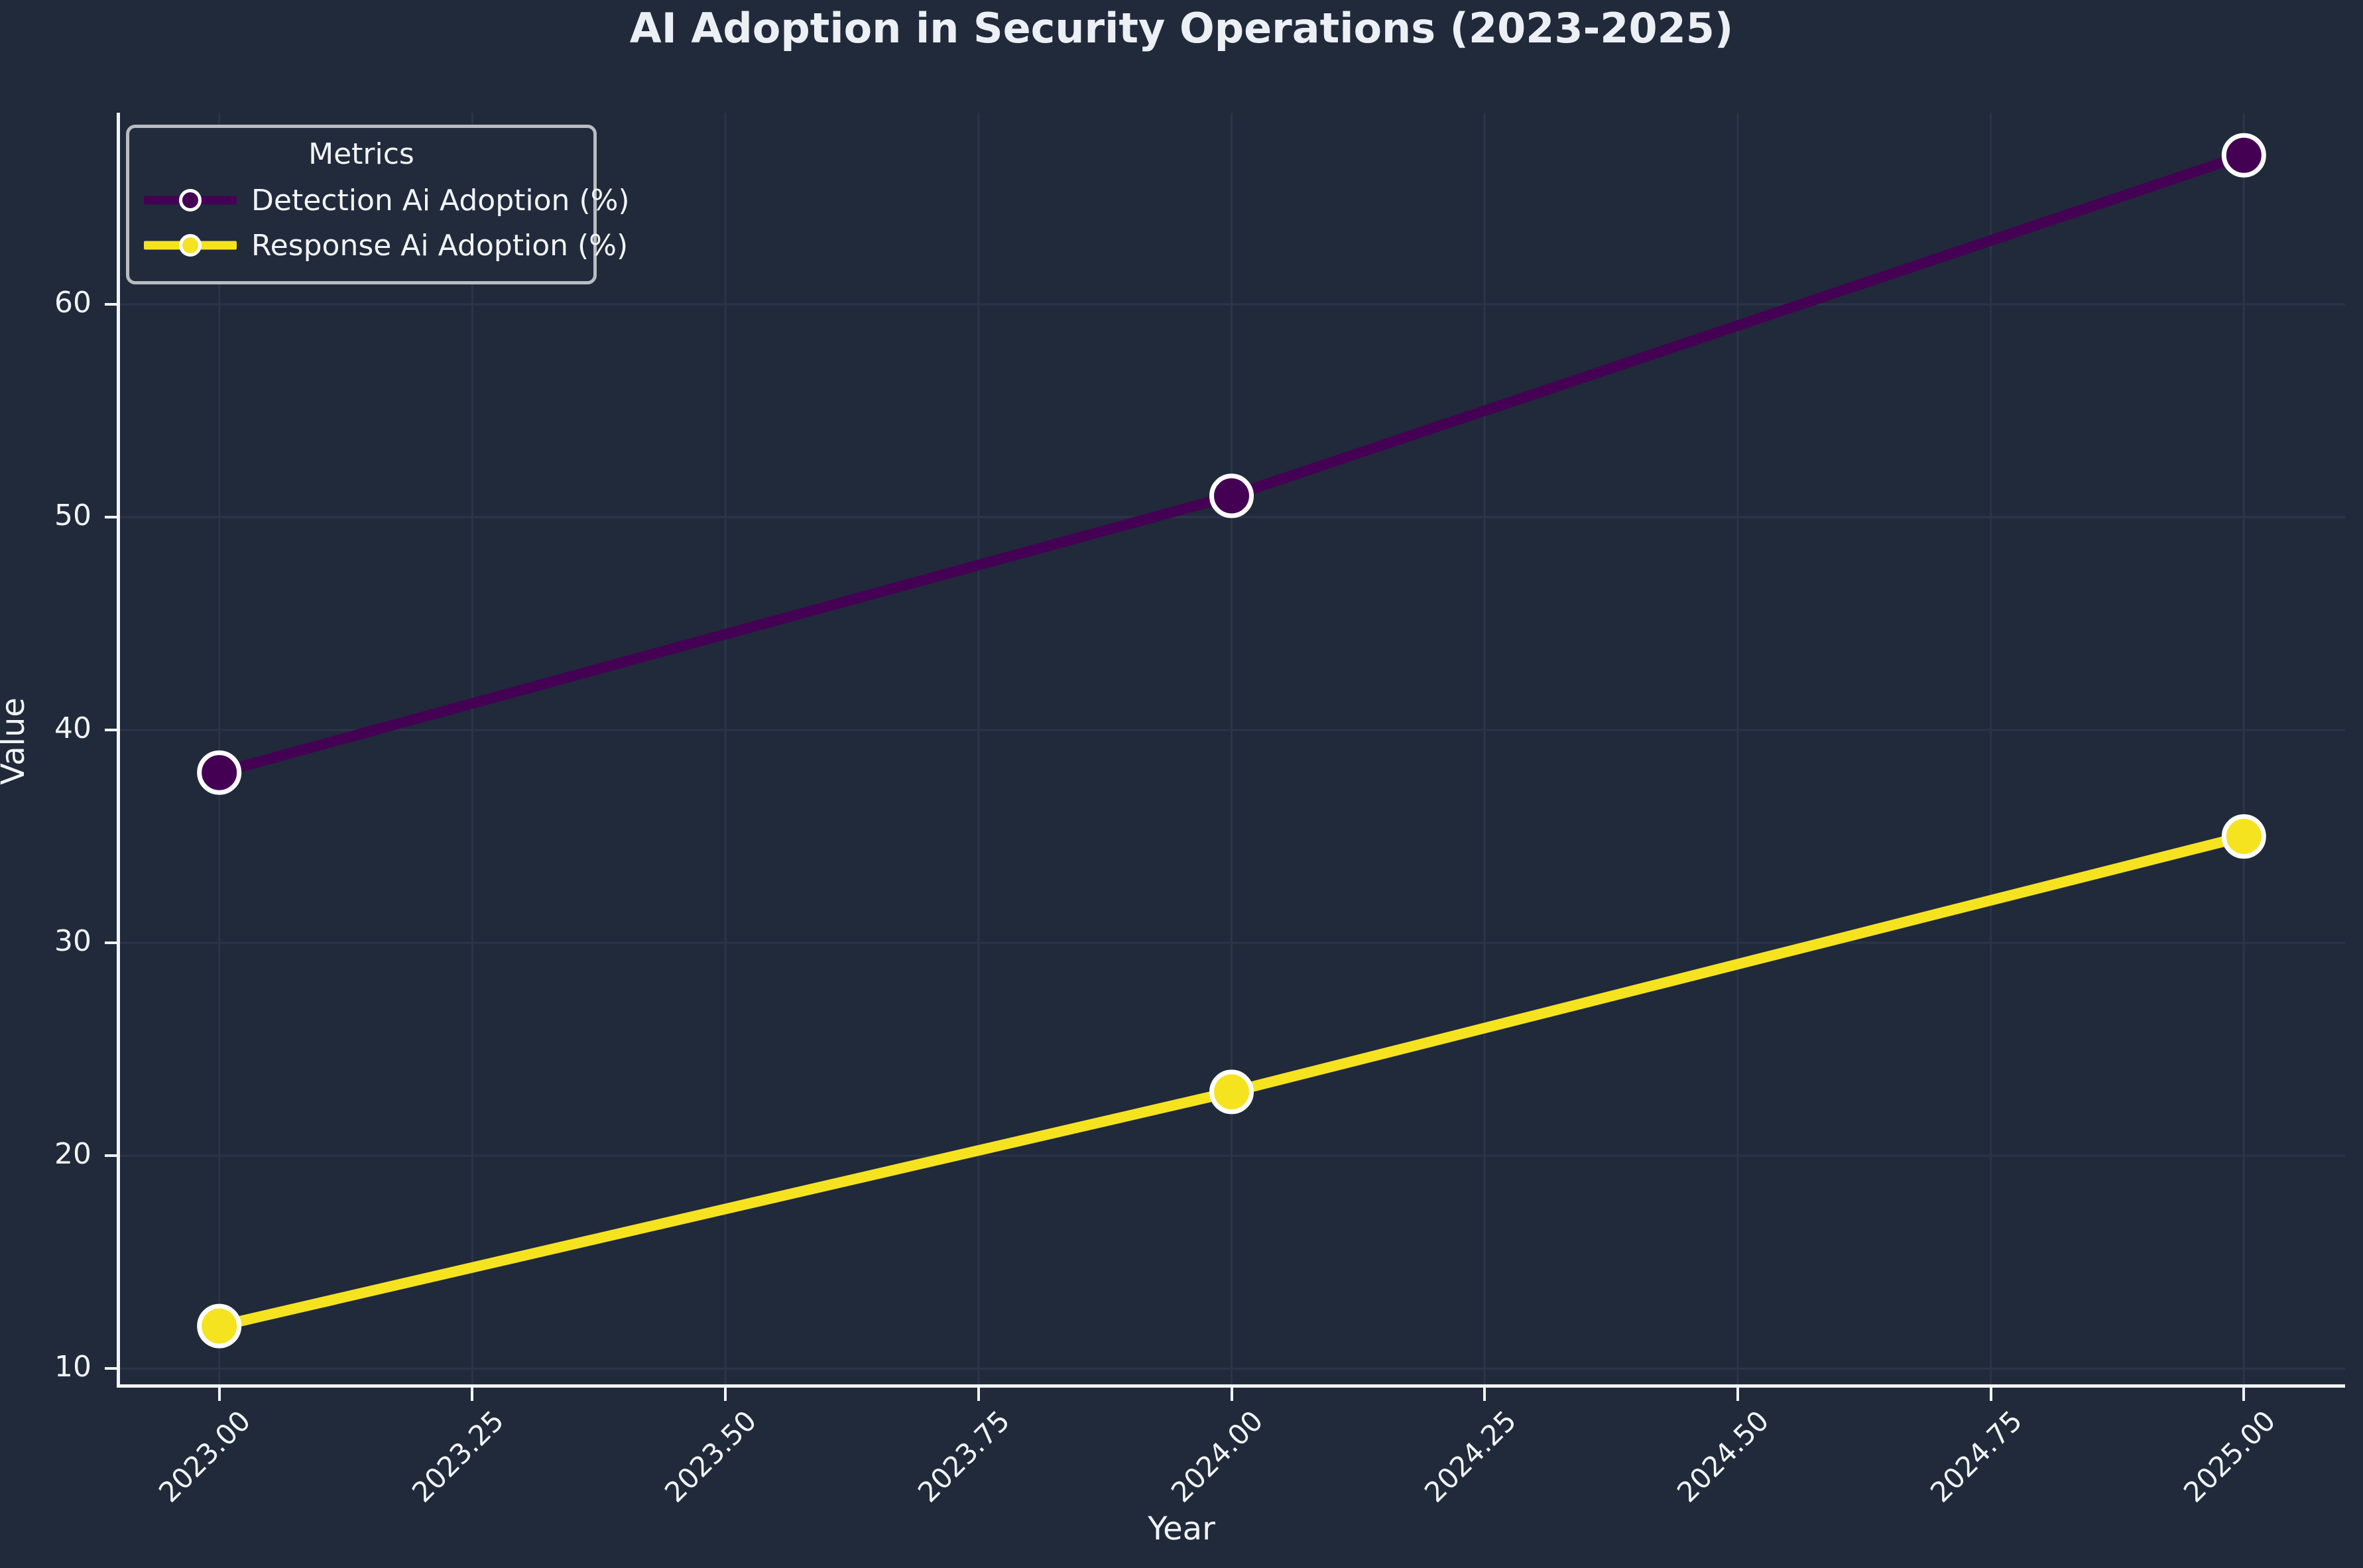 This screenshot has width=2363, height=1568. What do you see at coordinates (72, 941) in the screenshot?
I see `y-tick-label-text: 30` at bounding box center [72, 941].